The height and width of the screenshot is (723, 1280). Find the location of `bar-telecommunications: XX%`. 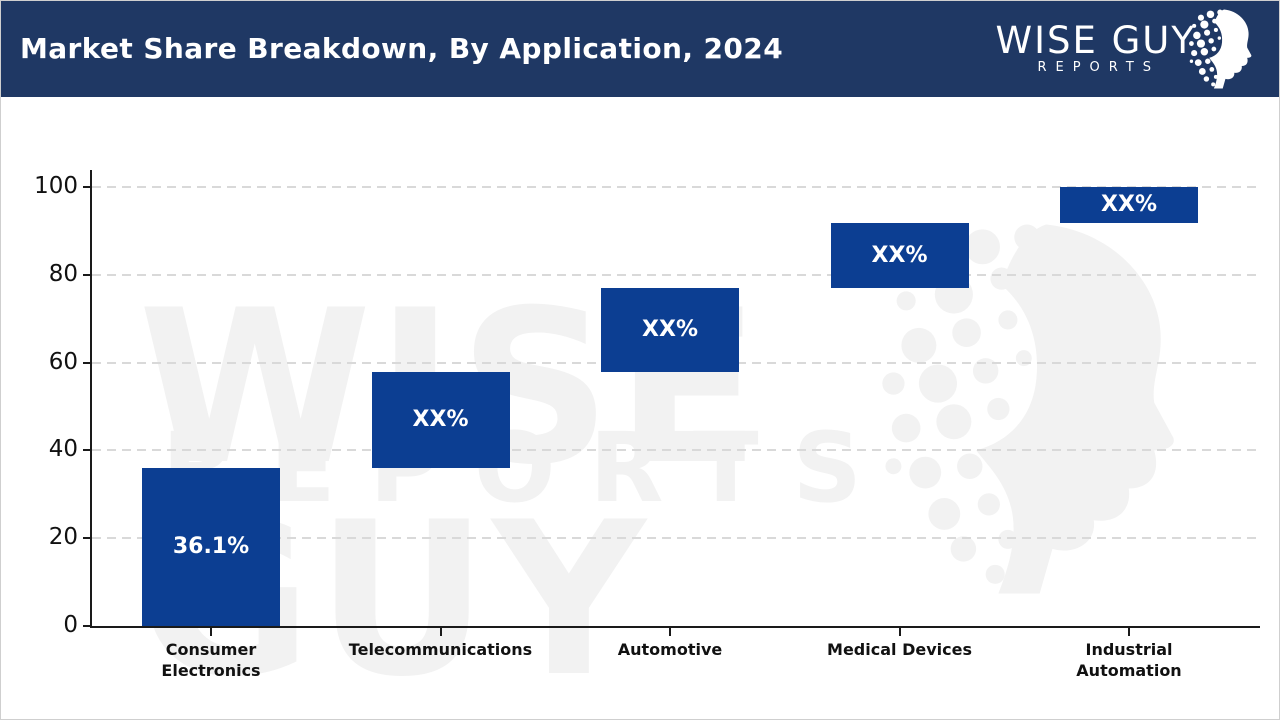

bar-telecommunications: XX% is located at coordinates (440, 419).